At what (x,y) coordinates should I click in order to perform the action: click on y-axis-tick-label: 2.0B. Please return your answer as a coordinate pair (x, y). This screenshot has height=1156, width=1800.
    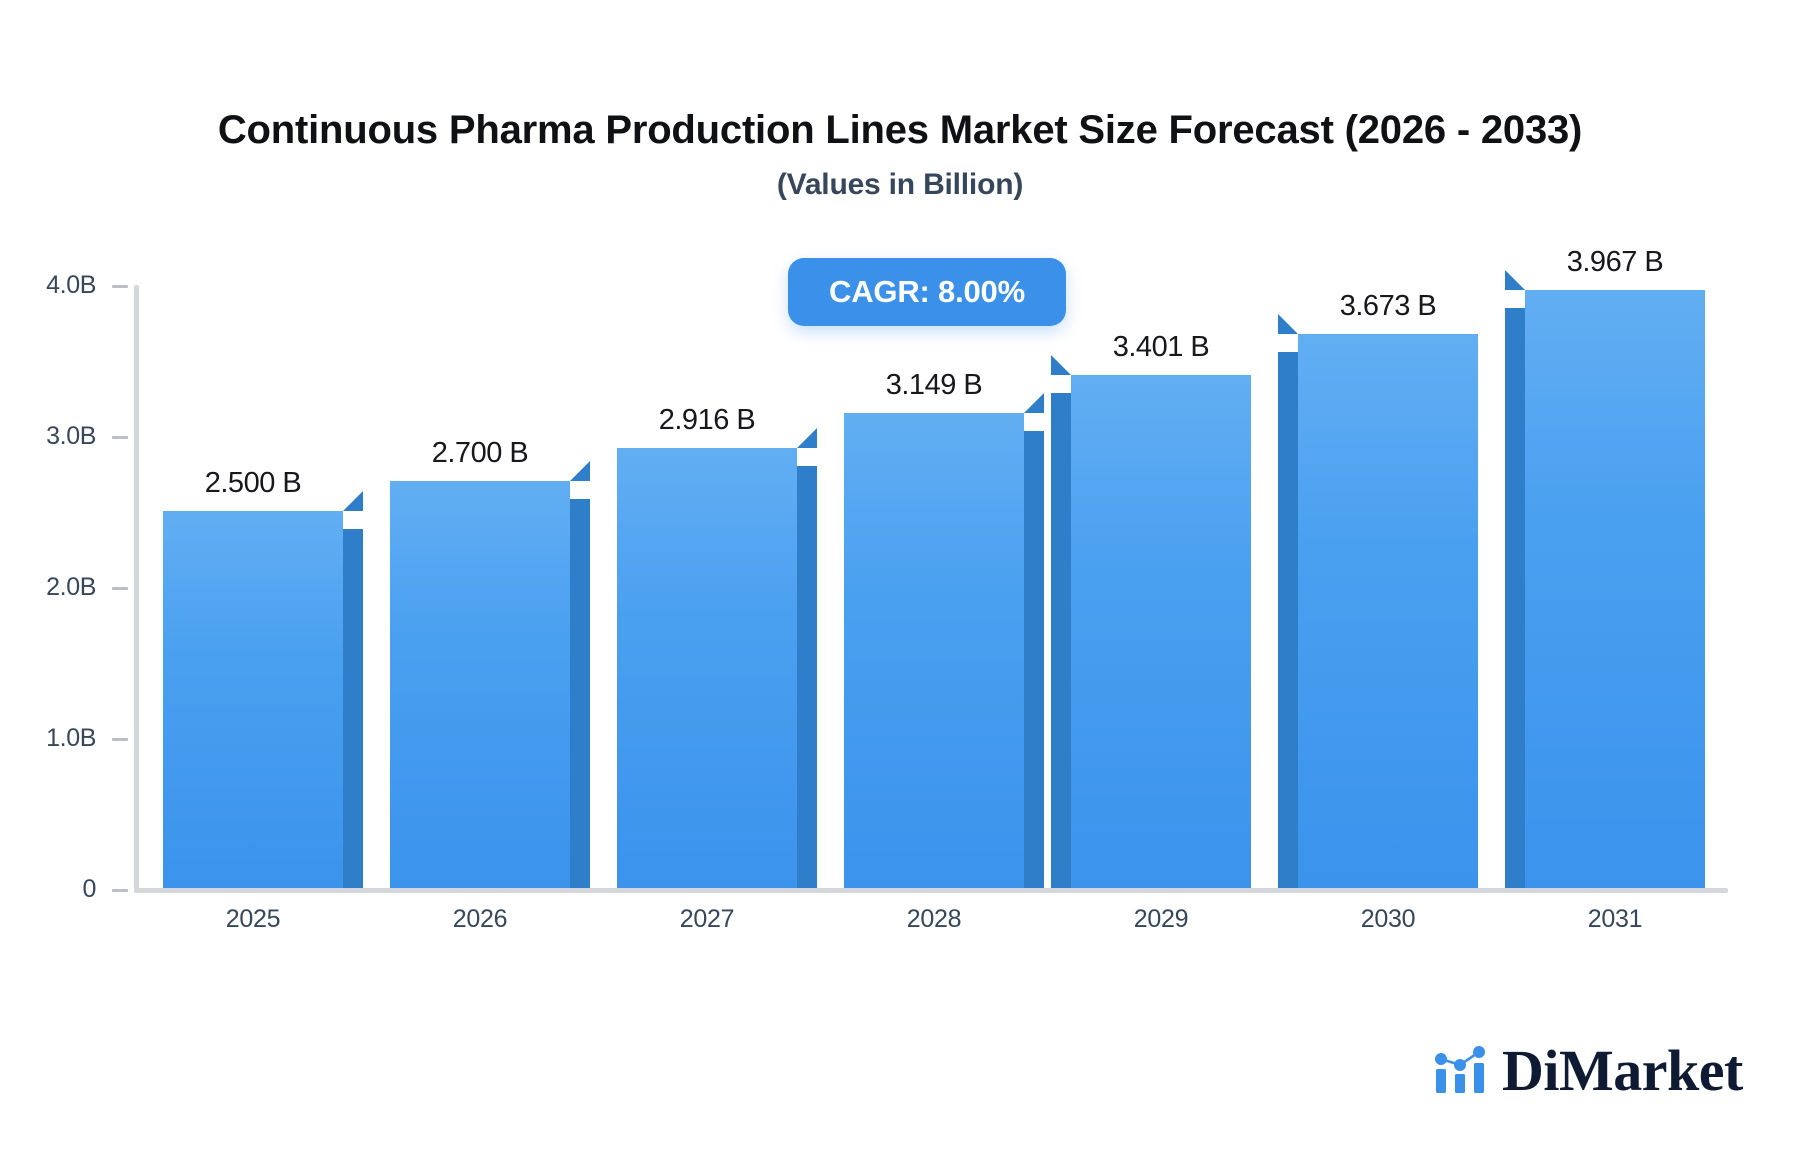
    Looking at the image, I should click on (71, 586).